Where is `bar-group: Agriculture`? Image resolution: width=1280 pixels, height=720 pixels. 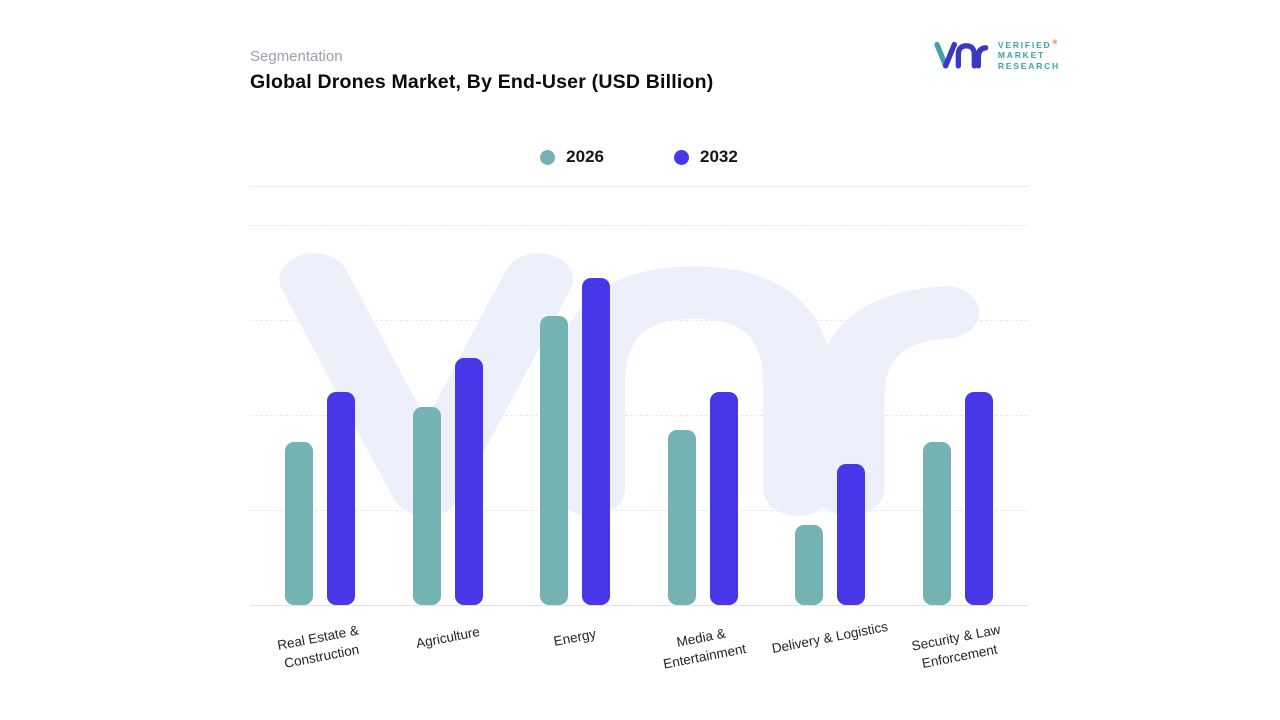 bar-group: Agriculture is located at coordinates (447, 438).